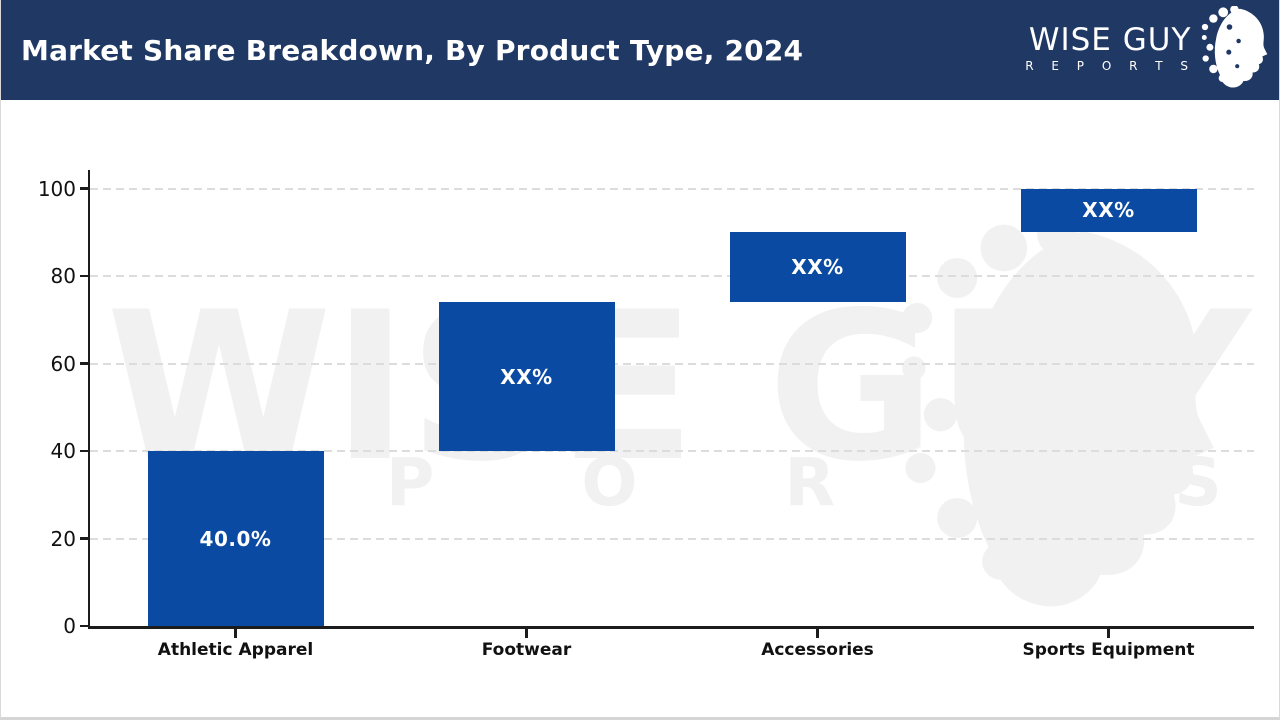  I want to click on face-profile-dots-icon, so click(1234, 47).